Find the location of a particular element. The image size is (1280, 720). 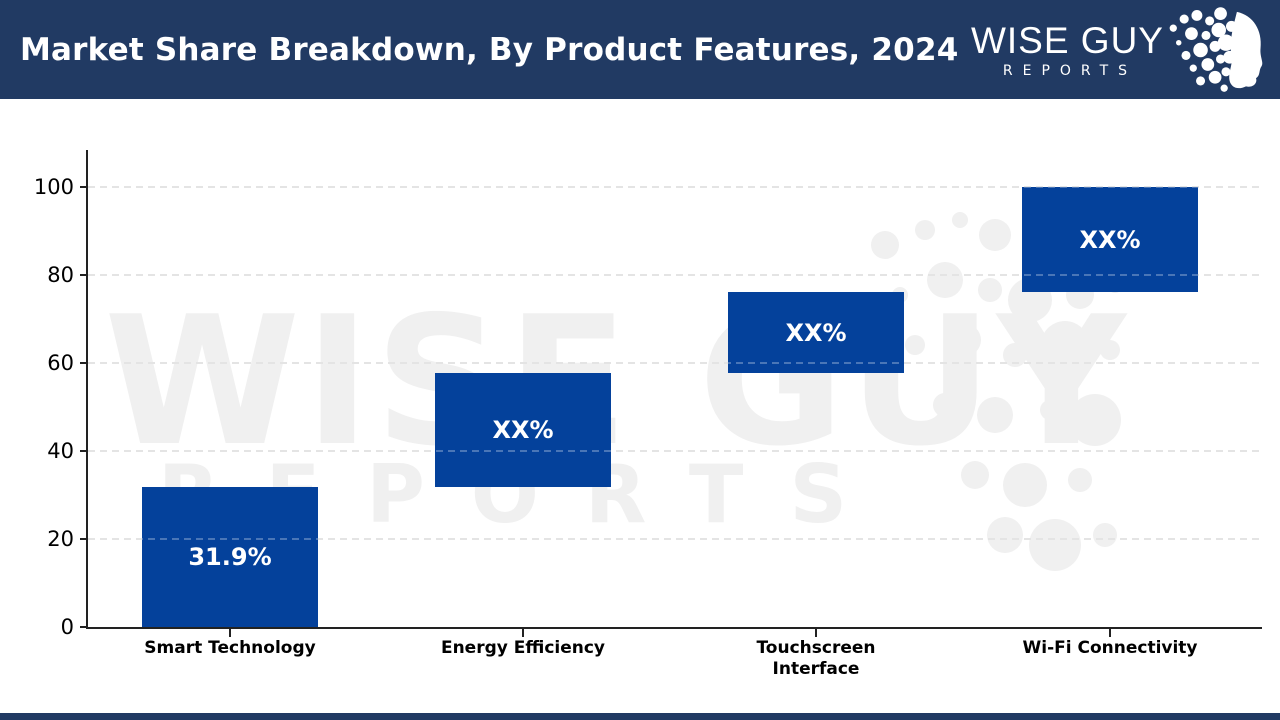

bar-touchscreen-interface: XX% is located at coordinates (816, 333).